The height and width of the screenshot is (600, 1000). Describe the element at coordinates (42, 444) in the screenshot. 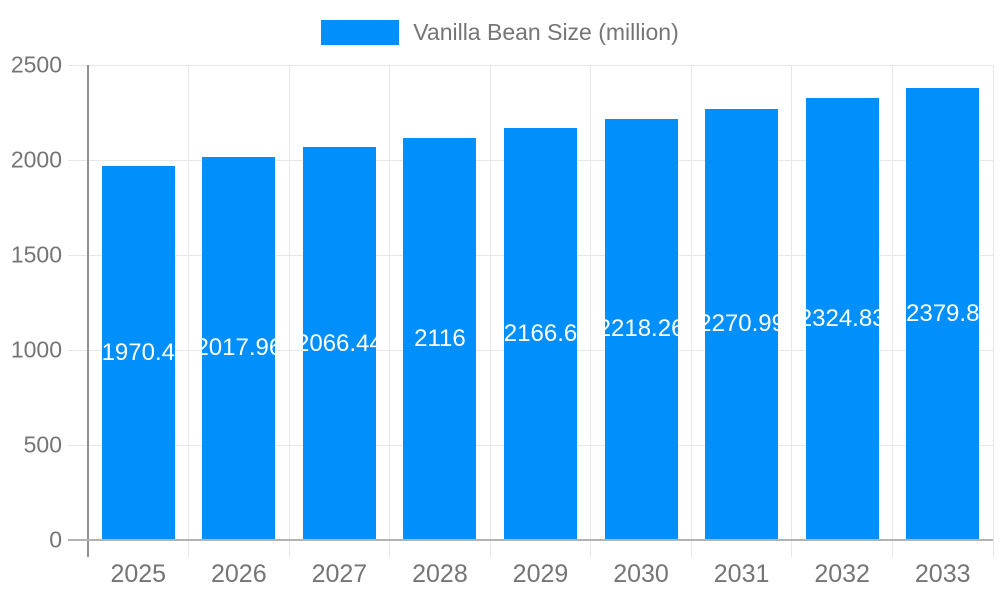

I see `y-axis-tick-label: 500` at that location.